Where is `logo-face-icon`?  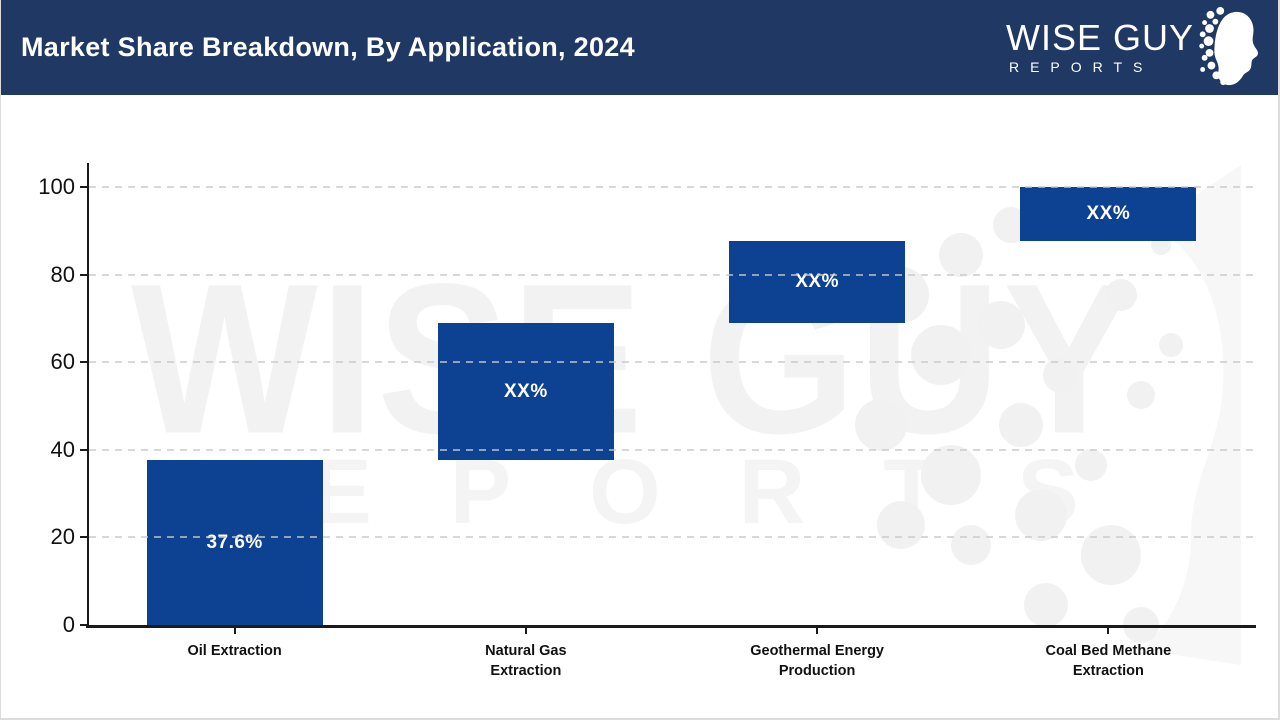
logo-face-icon is located at coordinates (1228, 45).